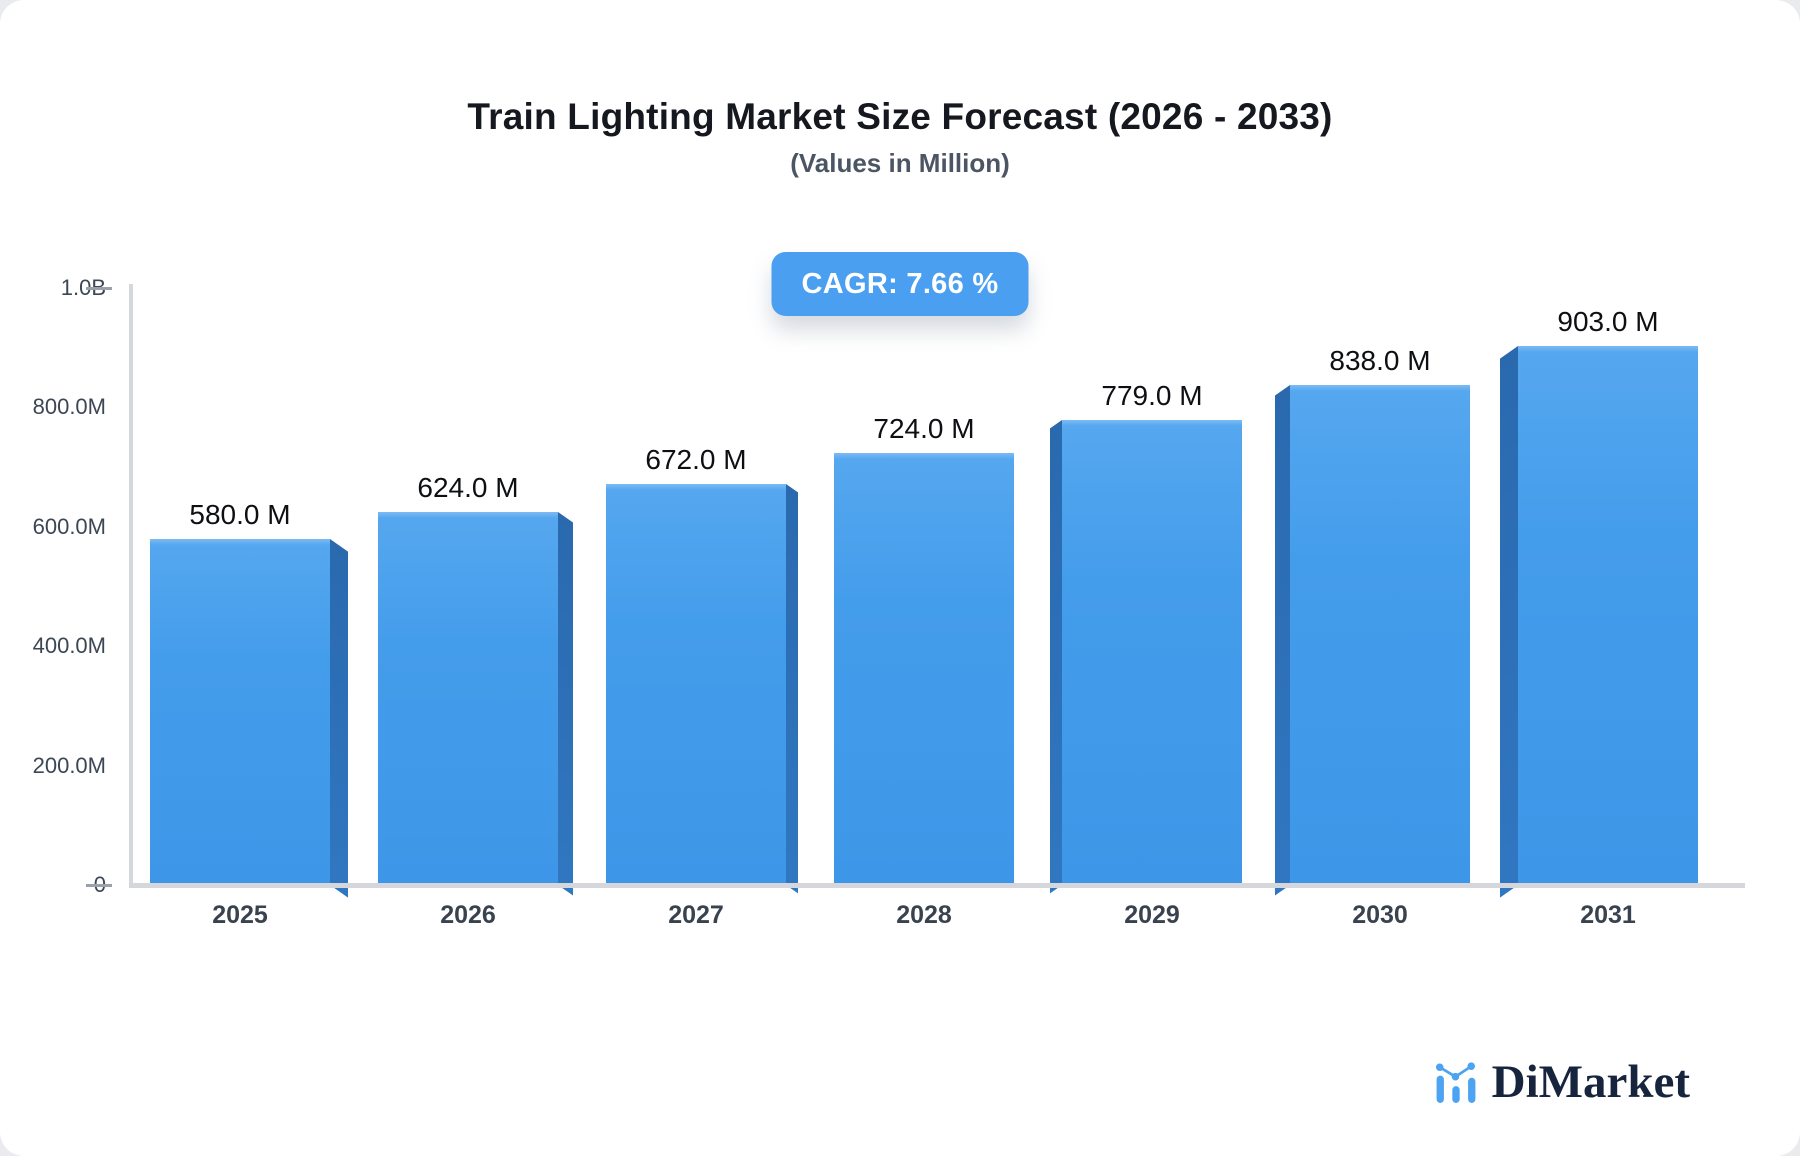  Describe the element at coordinates (900, 284) in the screenshot. I see `cagr-badge: CAGR: 7.66 %` at that location.